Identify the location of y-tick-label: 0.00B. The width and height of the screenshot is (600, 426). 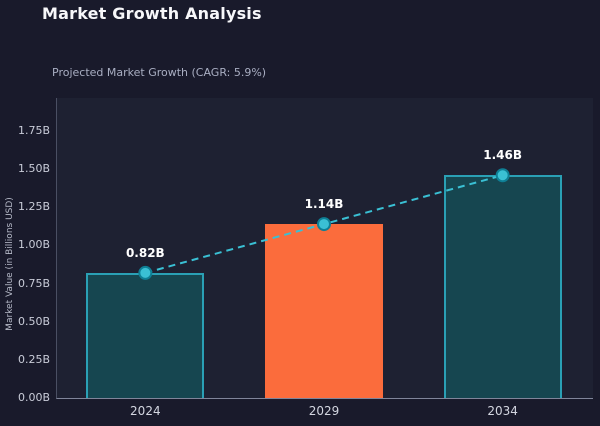
(33, 397).